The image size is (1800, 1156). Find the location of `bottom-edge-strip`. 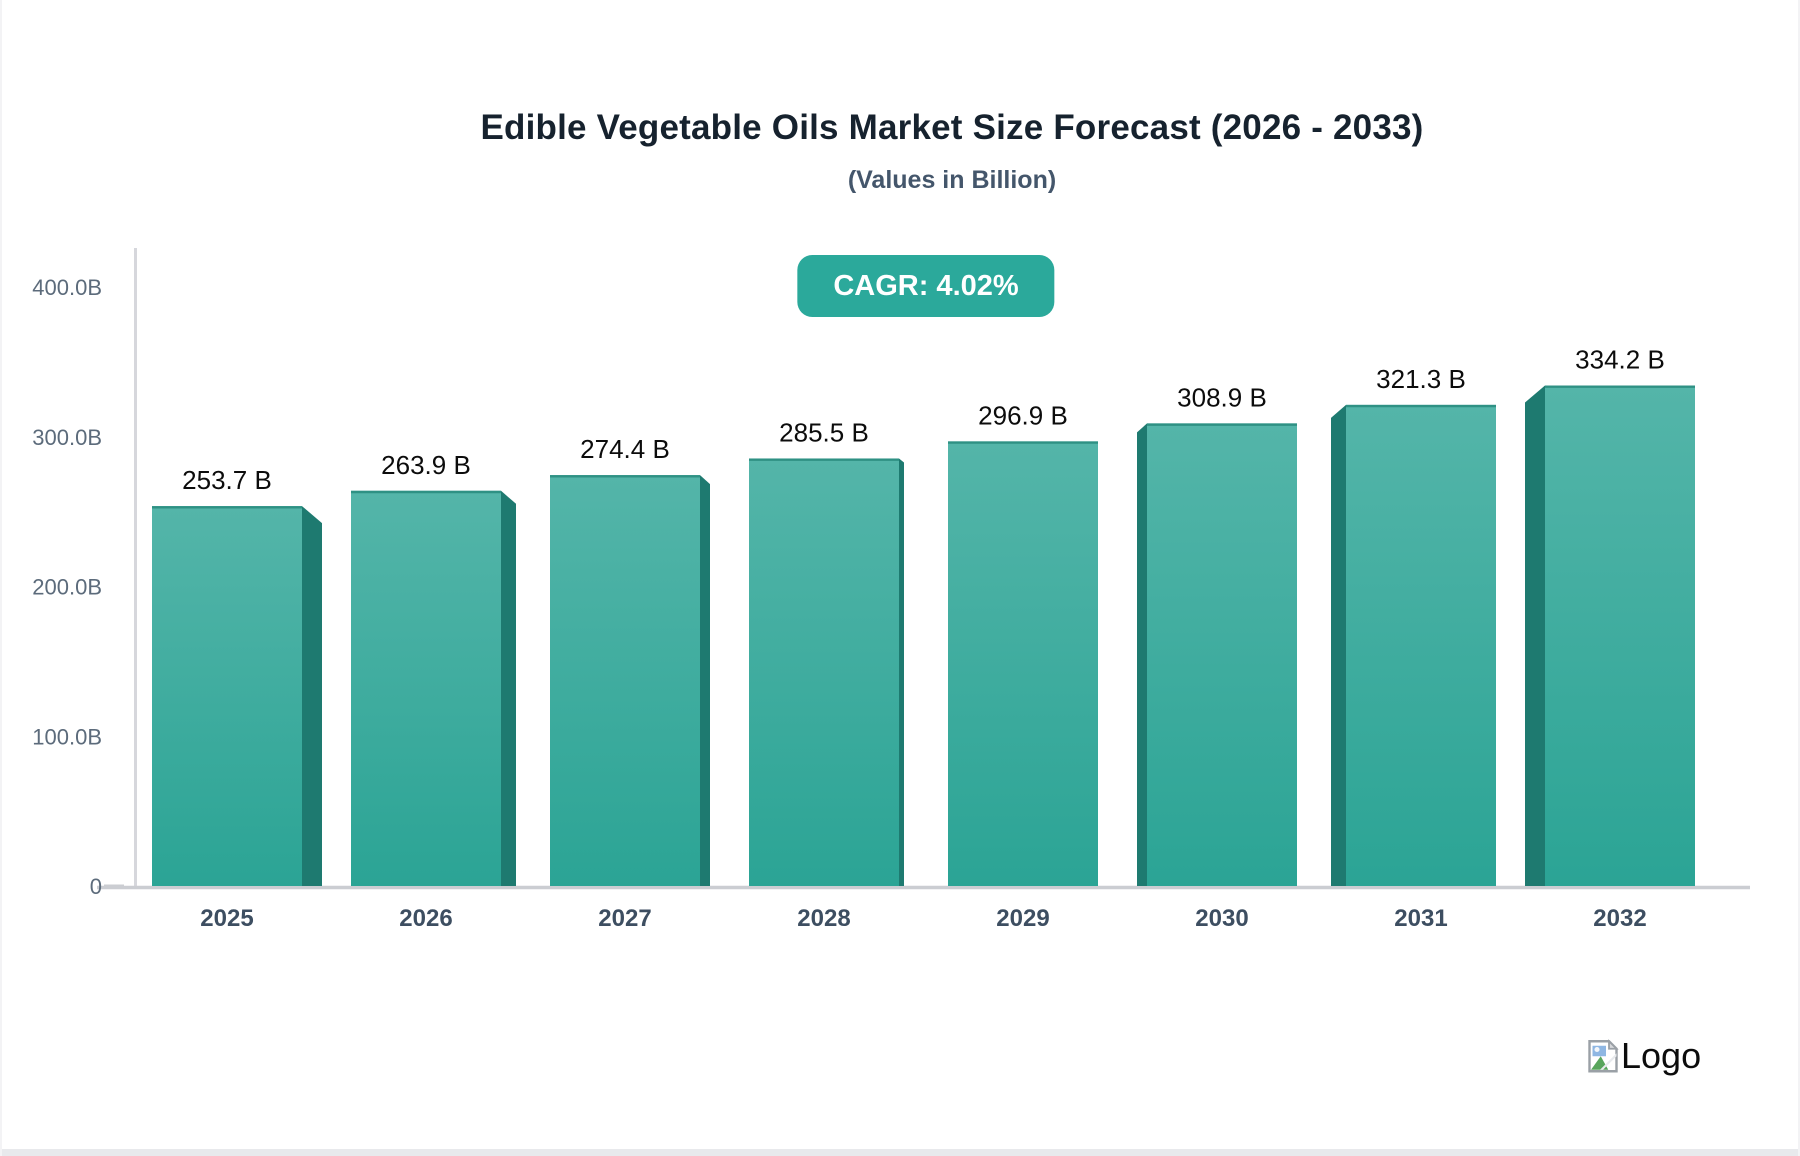

bottom-edge-strip is located at coordinates (900, 1152).